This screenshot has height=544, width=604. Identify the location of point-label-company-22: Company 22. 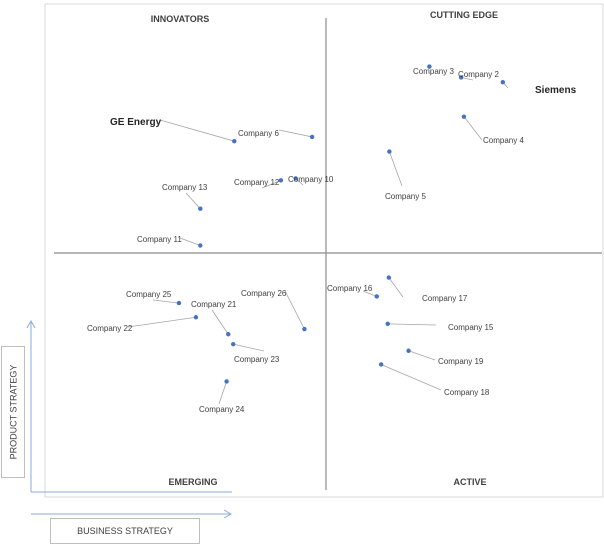
(110, 328).